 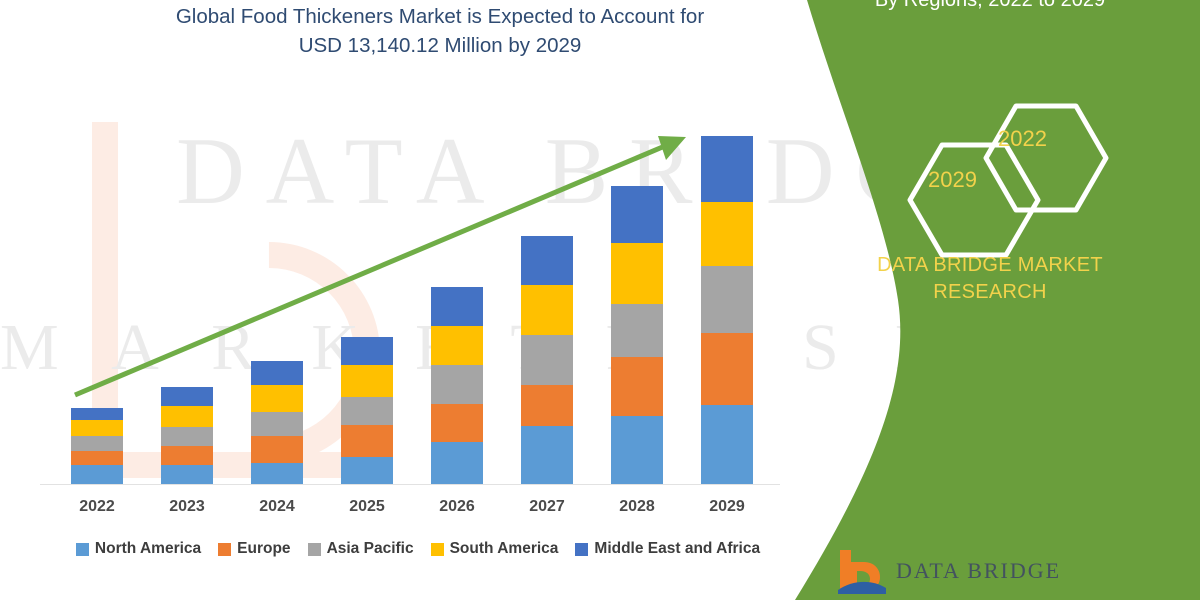 I want to click on legend-item: South America, so click(x=494, y=549).